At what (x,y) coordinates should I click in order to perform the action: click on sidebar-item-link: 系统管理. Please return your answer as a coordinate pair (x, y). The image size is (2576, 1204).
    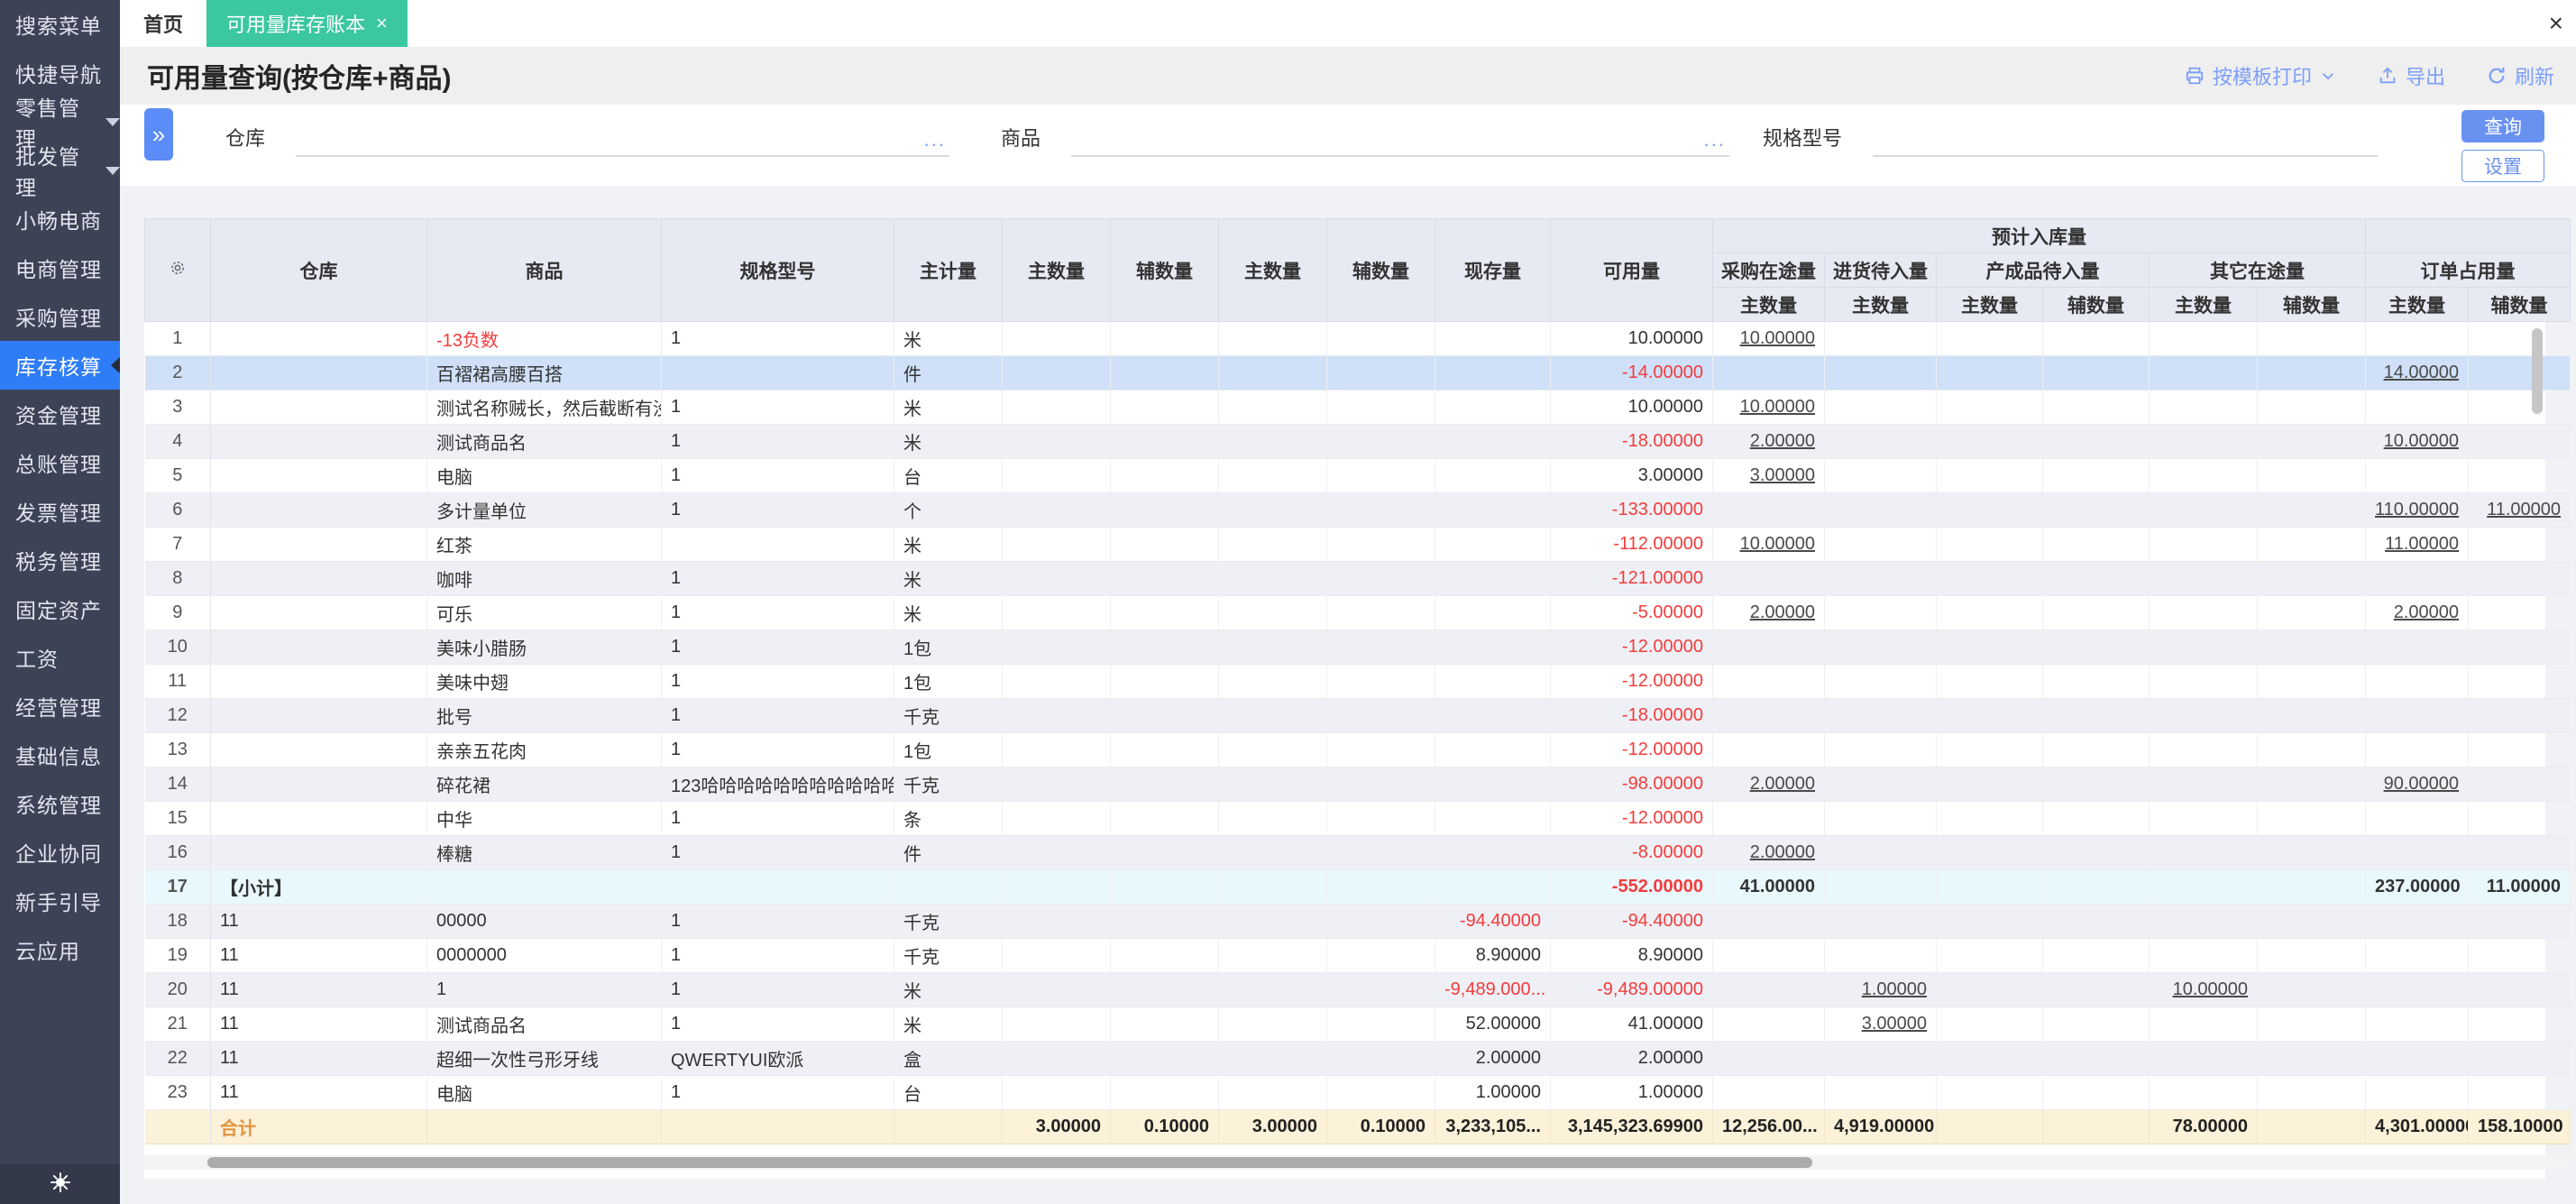
    Looking at the image, I should click on (60, 803).